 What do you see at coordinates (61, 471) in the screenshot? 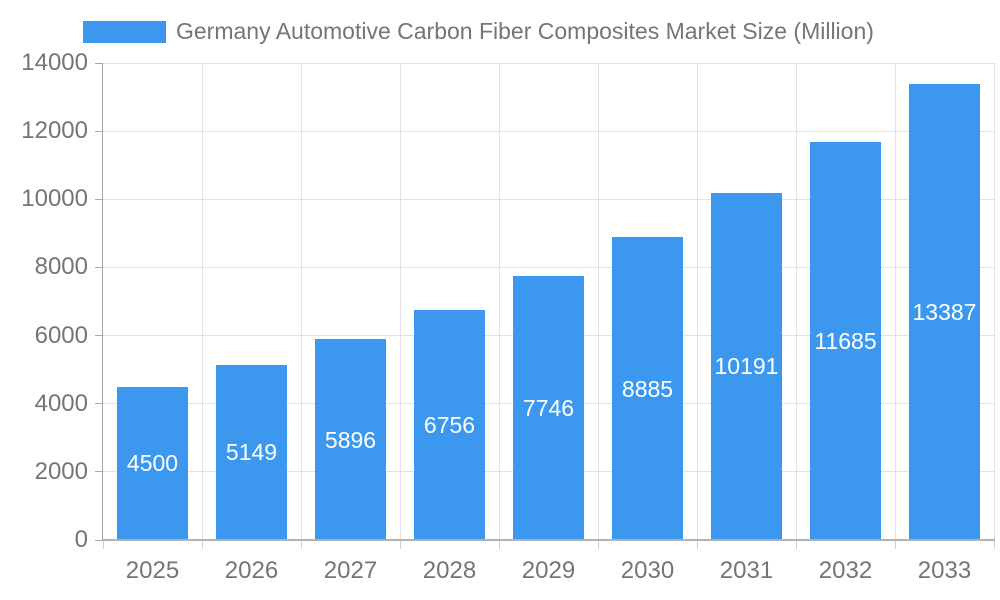
I see `y-axis-label: 2000` at bounding box center [61, 471].